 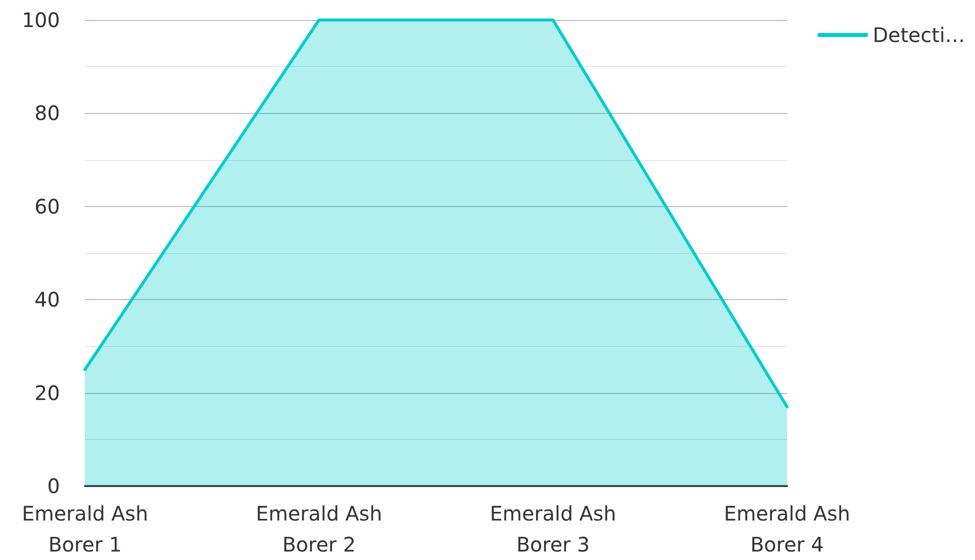 I want to click on y-tick-label: 80, so click(x=47, y=113).